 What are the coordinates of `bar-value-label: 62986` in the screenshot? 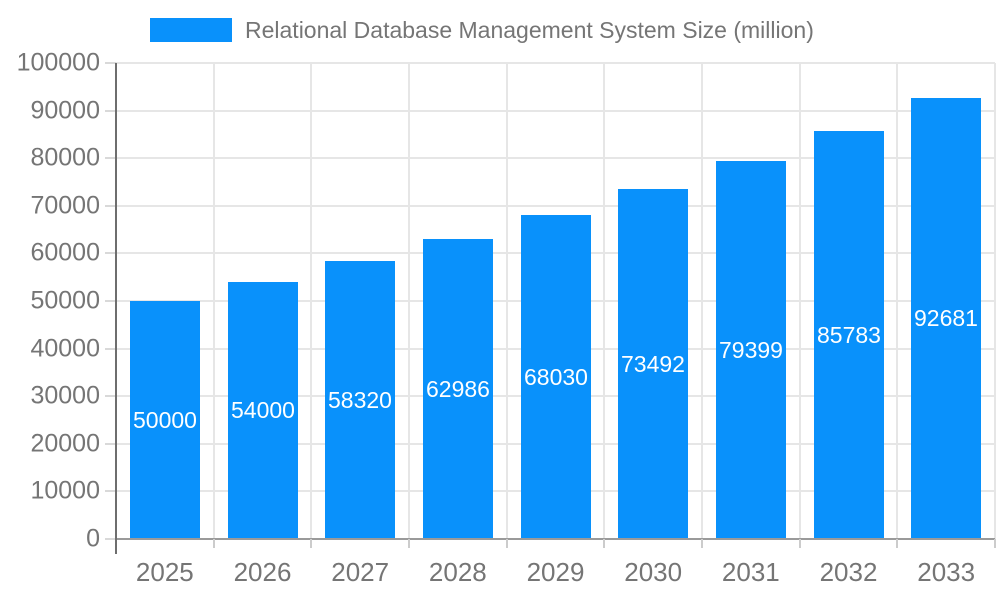 It's located at (458, 388).